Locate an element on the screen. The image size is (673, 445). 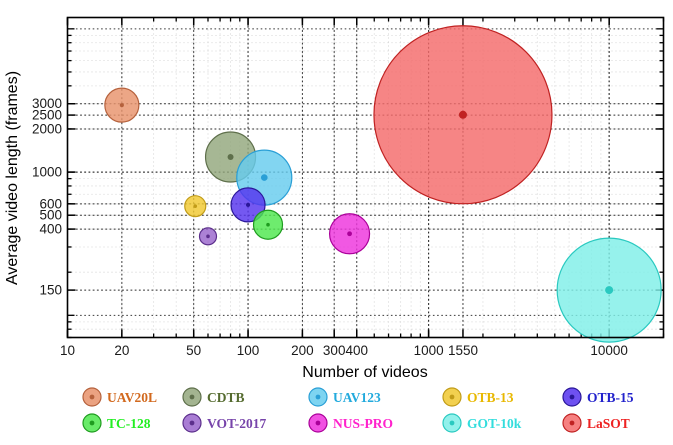
legend-label: VOT-2017 is located at coordinates (236, 423).